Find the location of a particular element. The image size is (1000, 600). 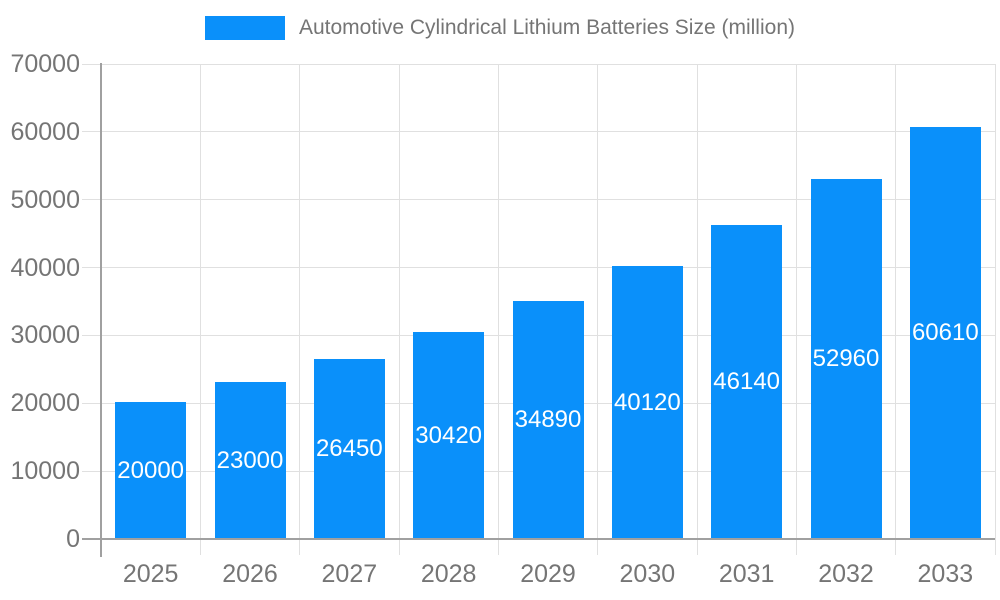

bar-value-label: 30420 is located at coordinates (449, 435).